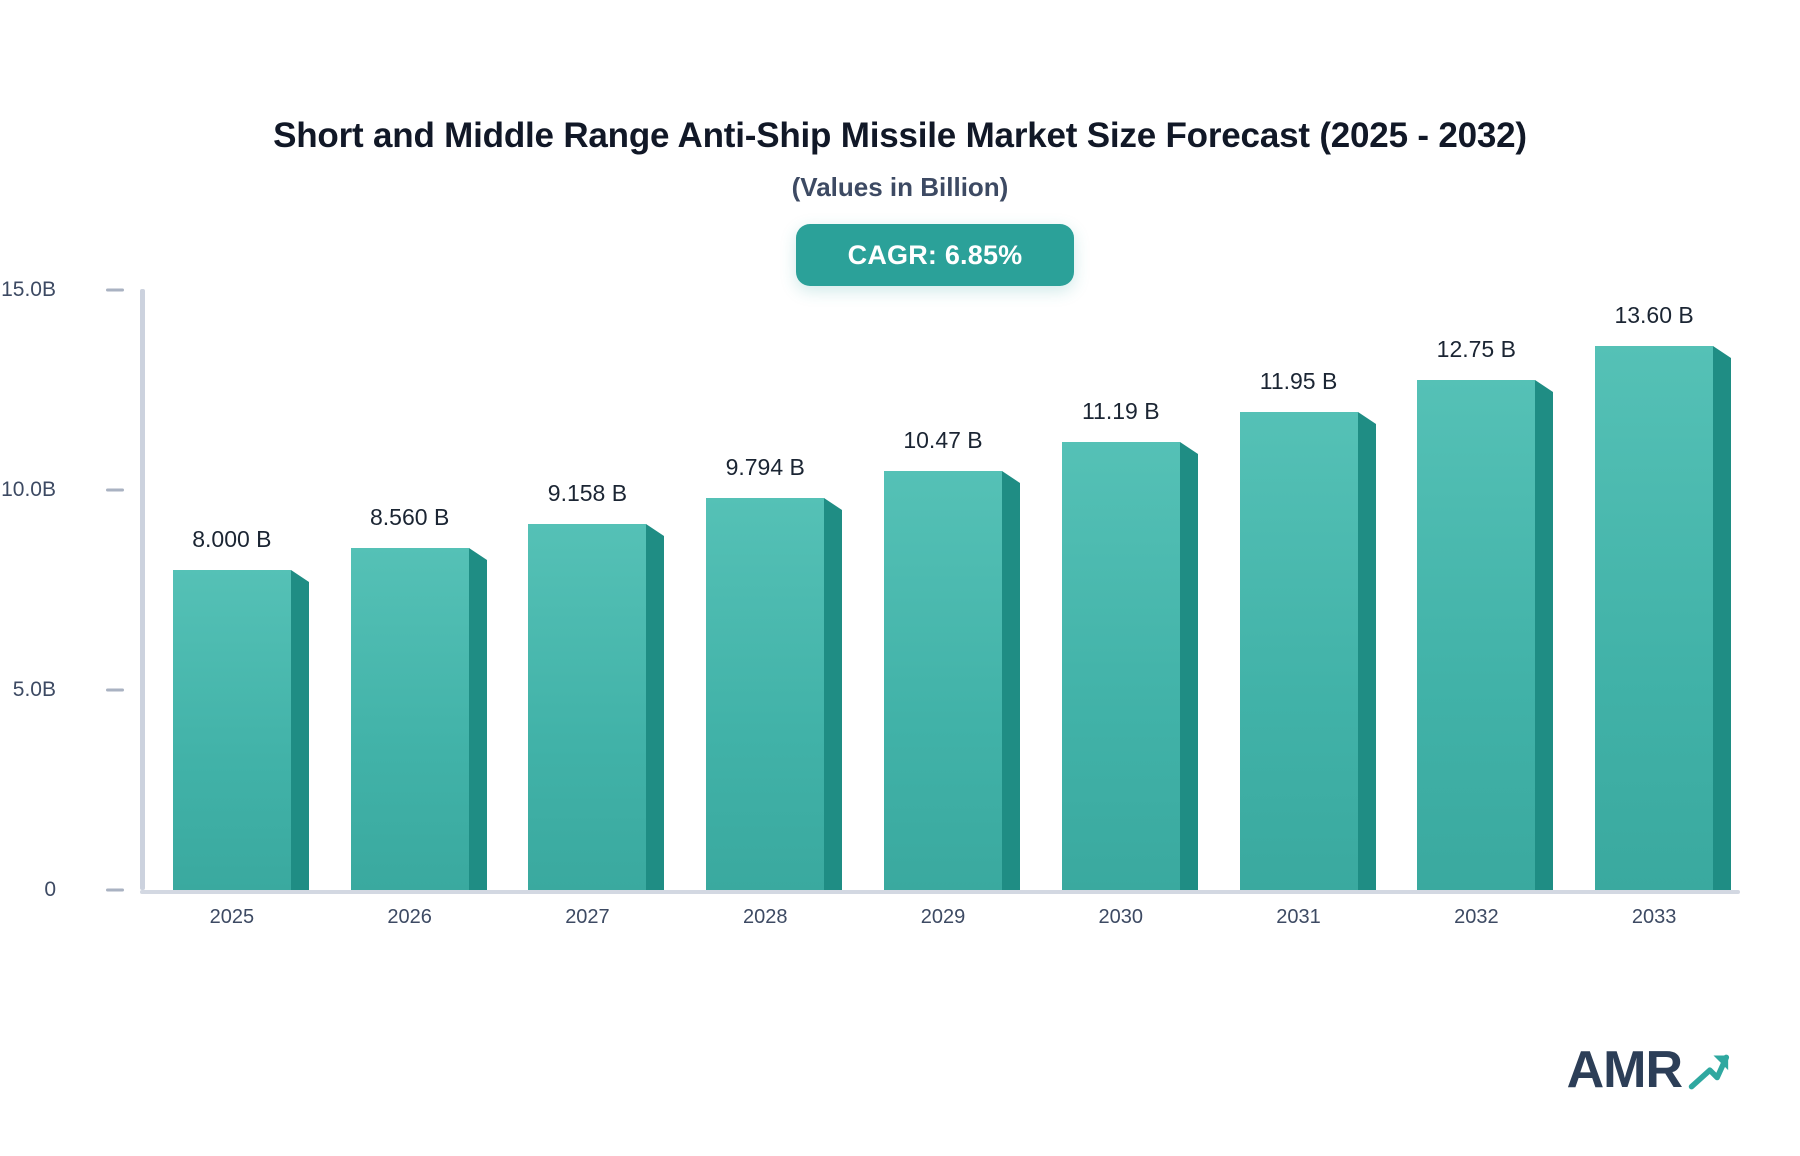 The image size is (1800, 1156). What do you see at coordinates (1298, 381) in the screenshot?
I see `bar-value-label: 11.95 B` at bounding box center [1298, 381].